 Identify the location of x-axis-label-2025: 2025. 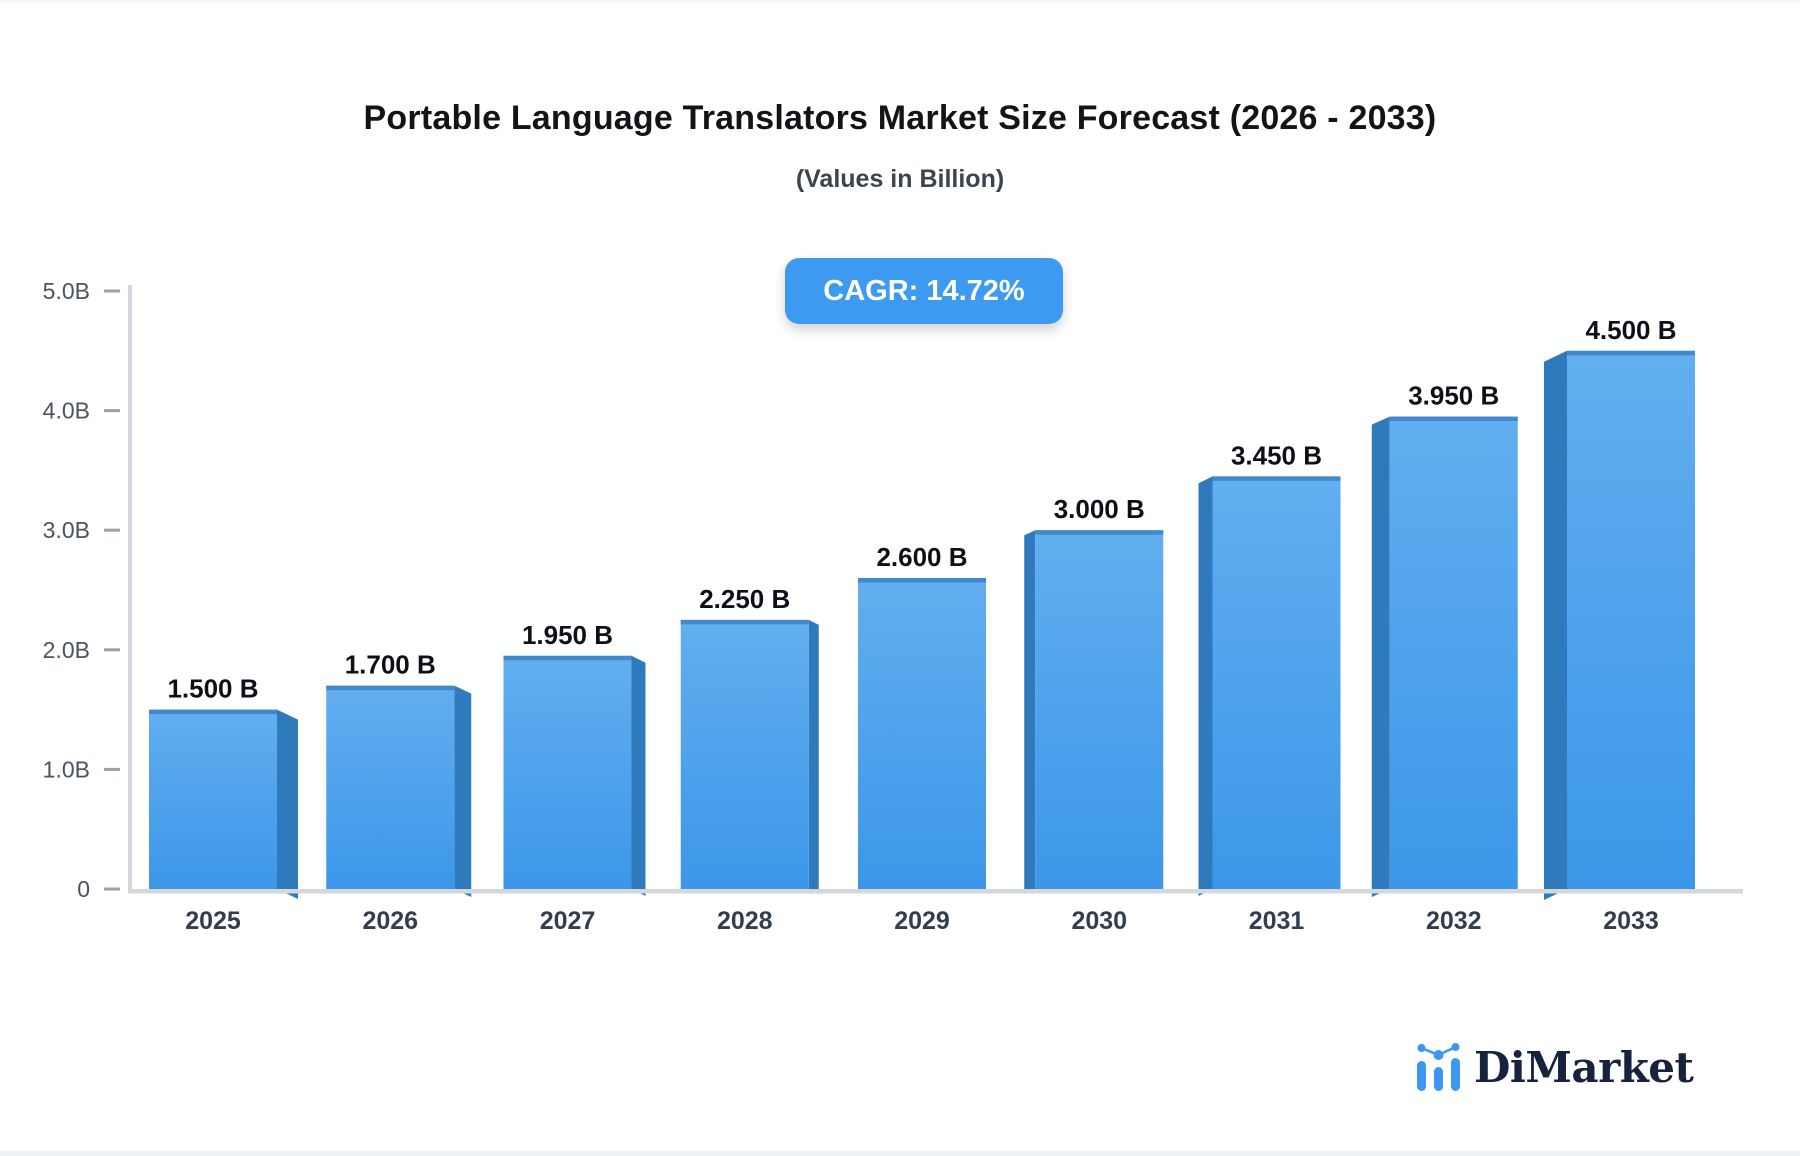
(213, 921).